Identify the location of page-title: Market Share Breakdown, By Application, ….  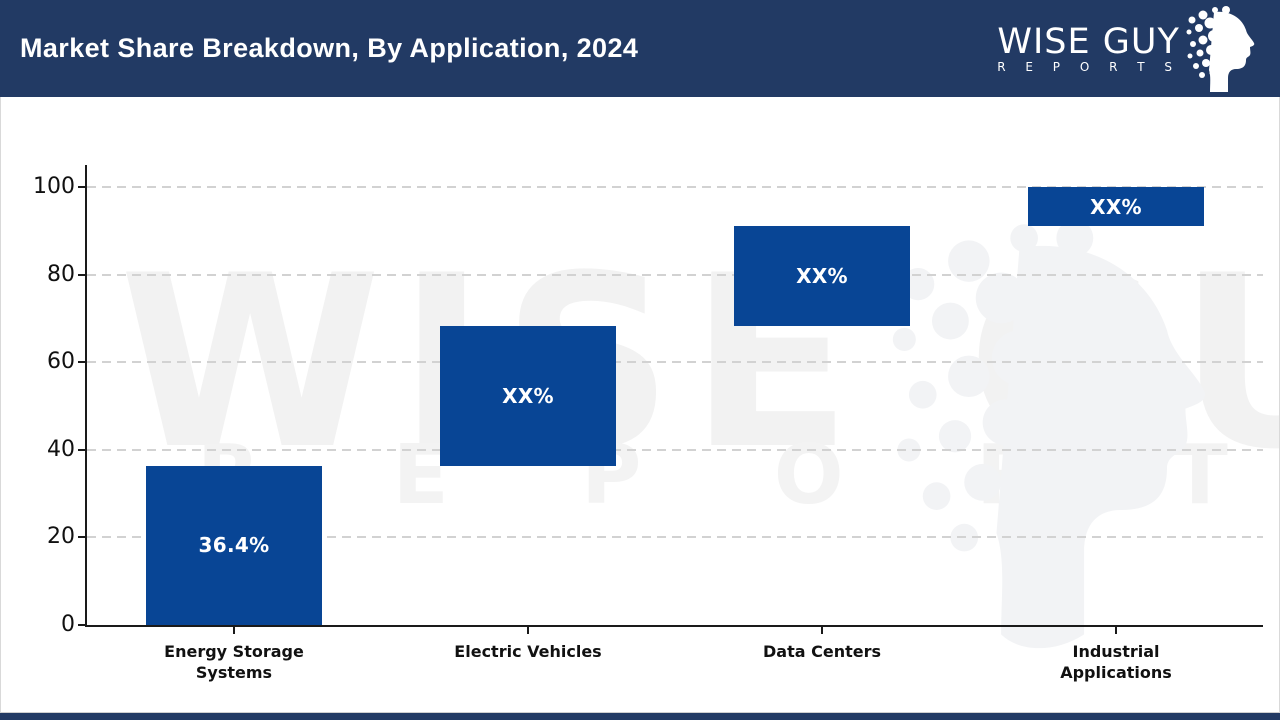
(329, 48).